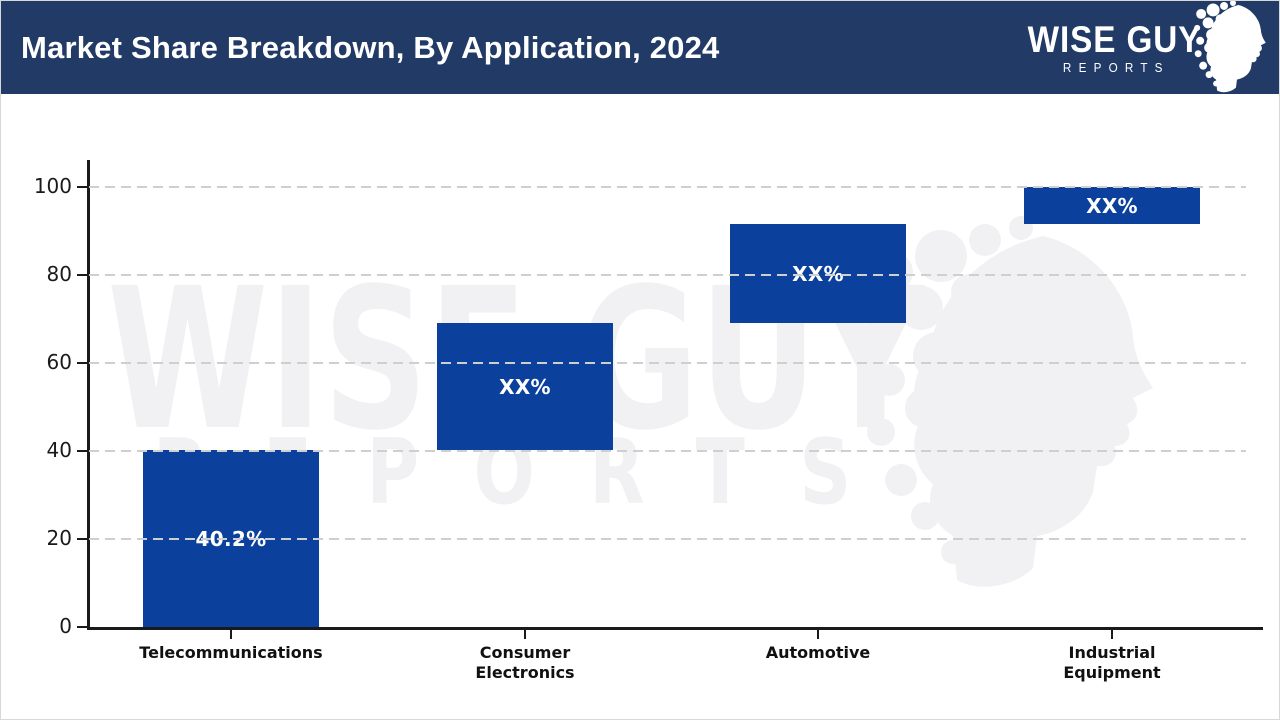  I want to click on wiseguy-logo: WISE GUY REPORTS, so click(1144, 48).